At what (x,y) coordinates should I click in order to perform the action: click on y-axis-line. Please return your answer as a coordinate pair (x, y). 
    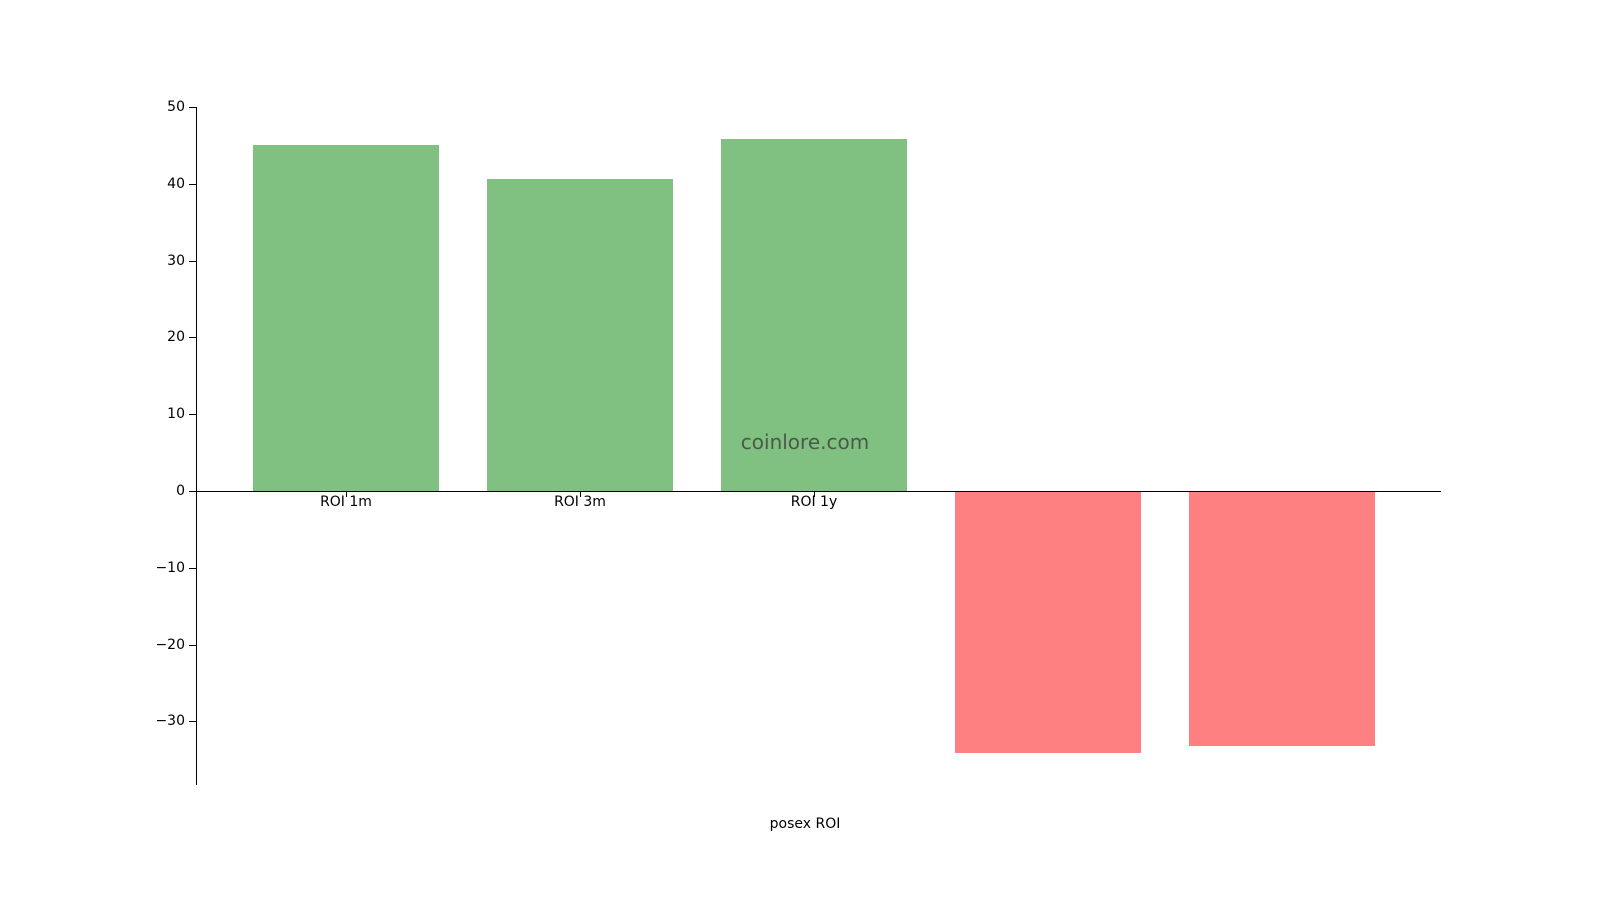
    Looking at the image, I should click on (196, 446).